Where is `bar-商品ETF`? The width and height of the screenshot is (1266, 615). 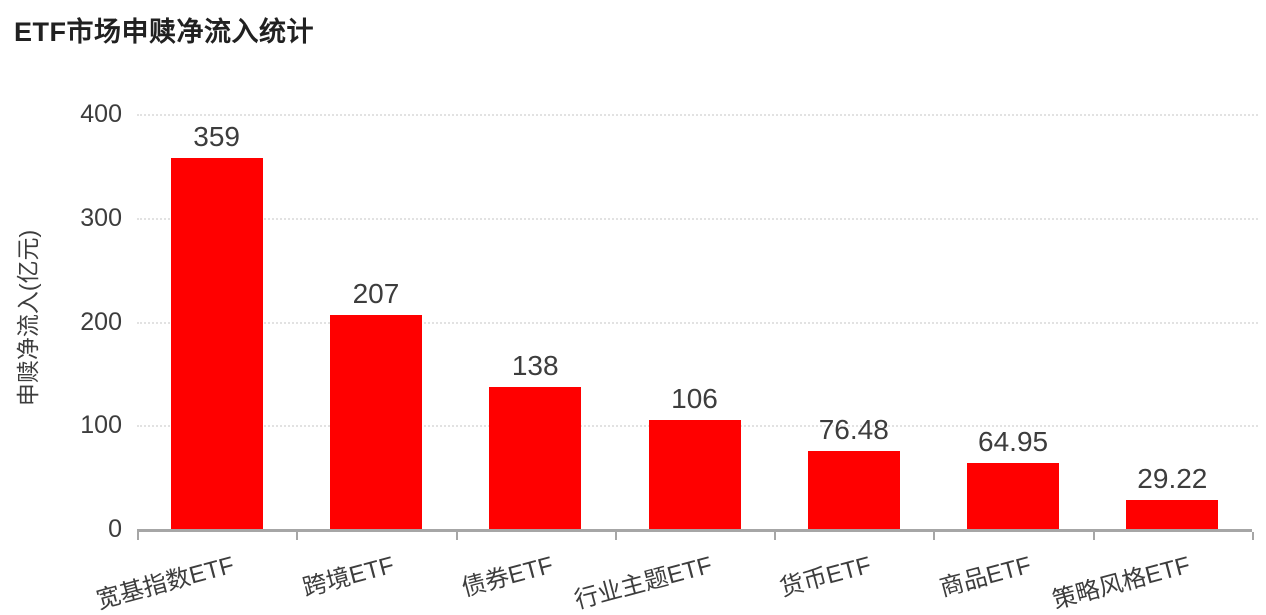 bar-商品ETF is located at coordinates (1013, 496).